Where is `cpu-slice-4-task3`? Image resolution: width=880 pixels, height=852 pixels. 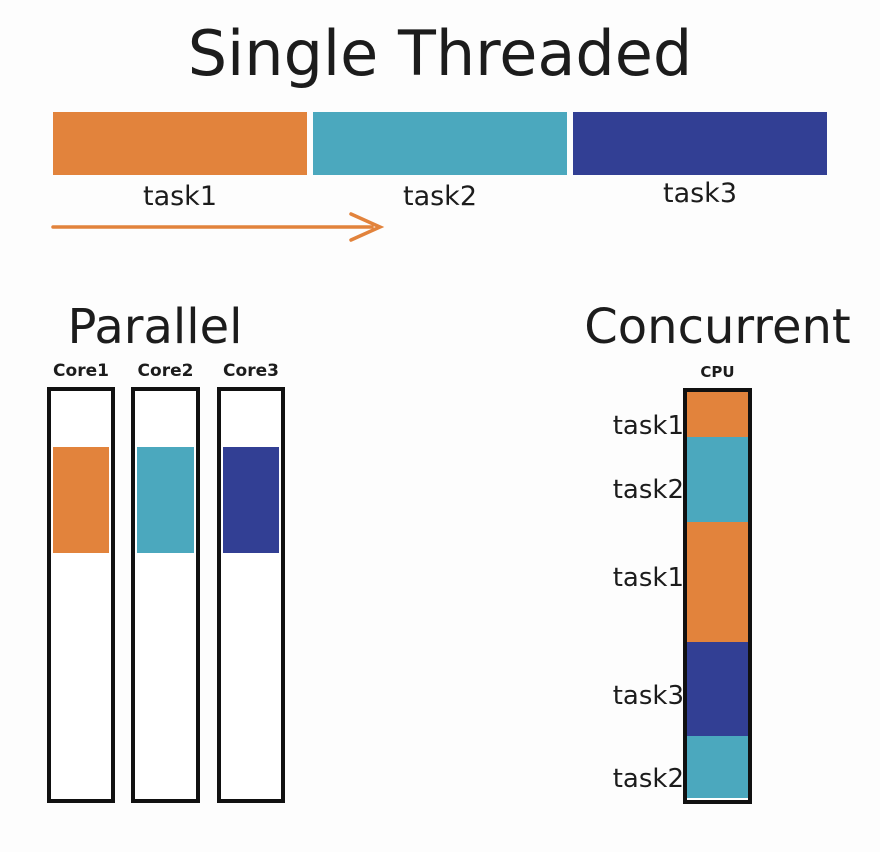 cpu-slice-4-task3 is located at coordinates (717, 689).